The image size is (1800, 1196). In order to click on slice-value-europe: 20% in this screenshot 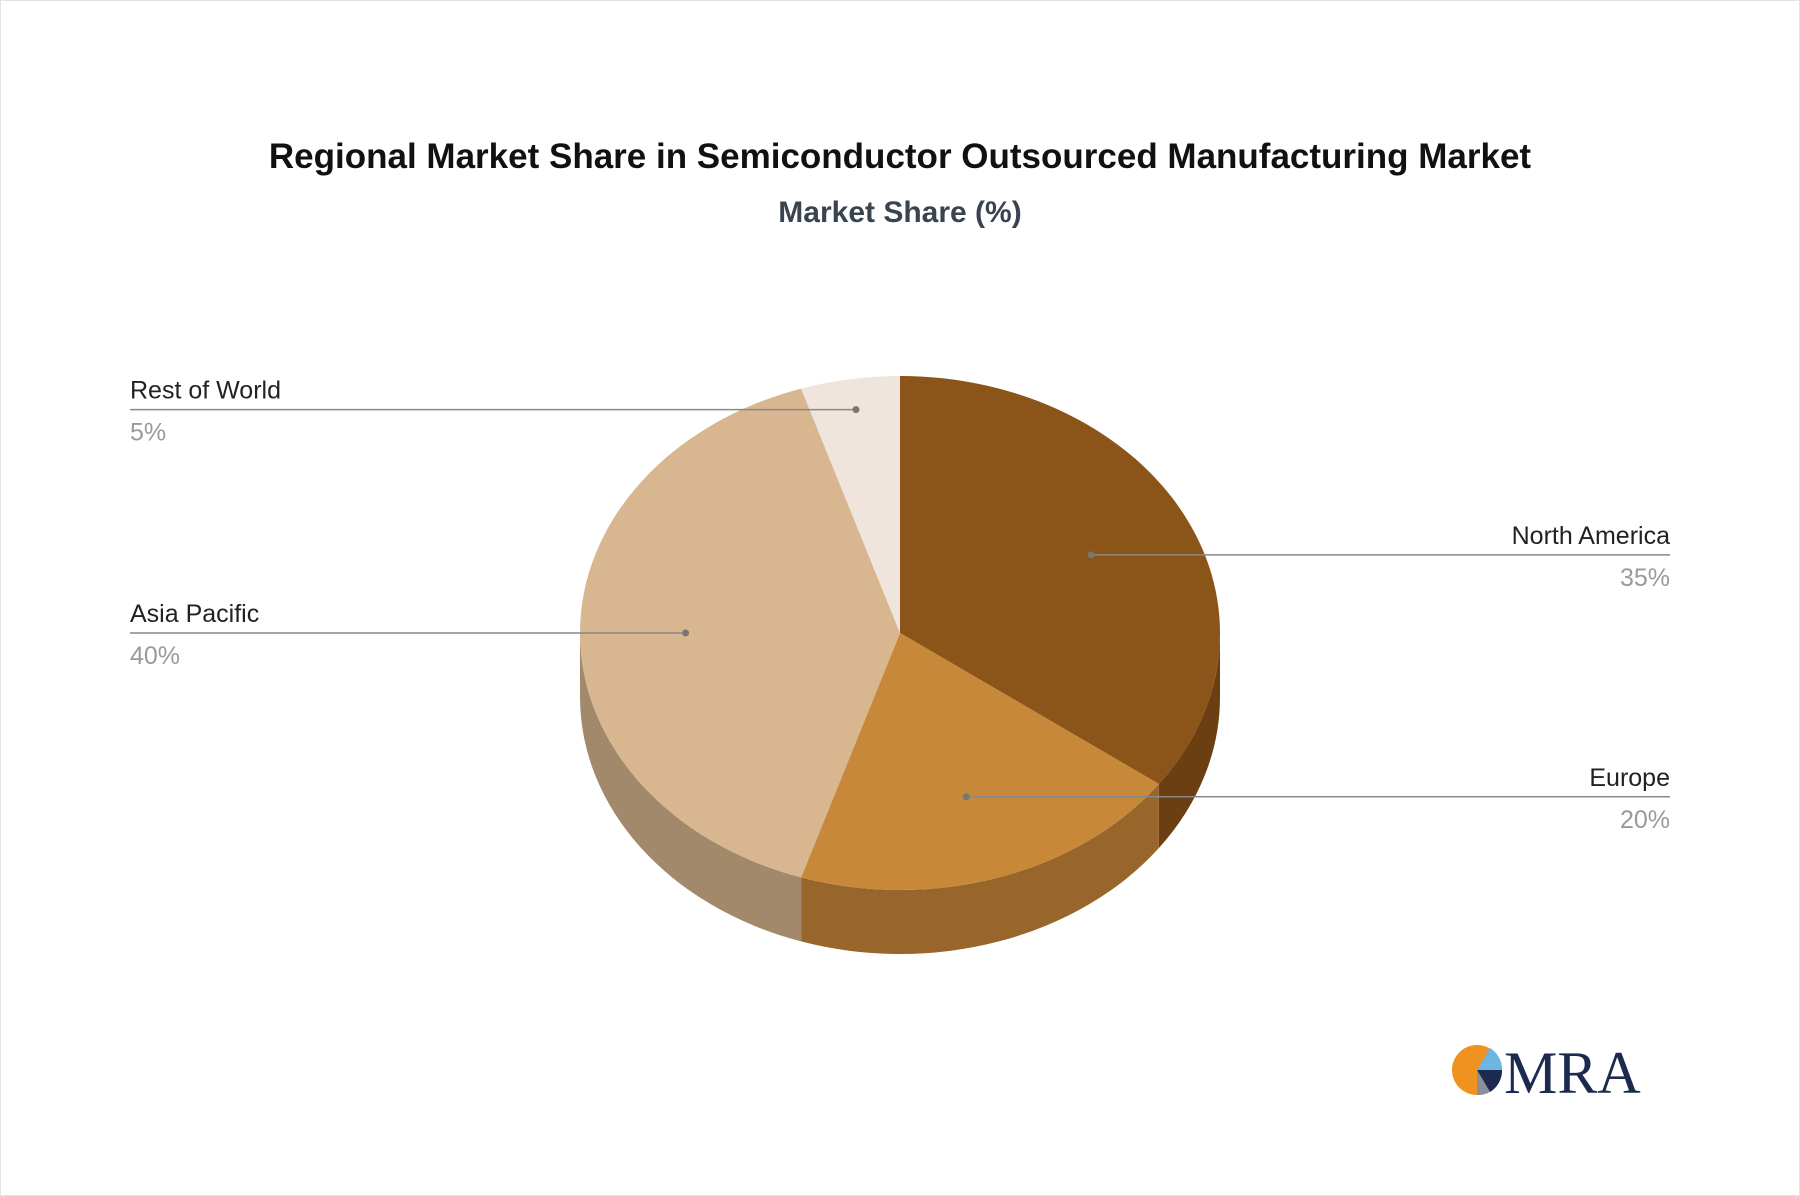, I will do `click(1645, 820)`.